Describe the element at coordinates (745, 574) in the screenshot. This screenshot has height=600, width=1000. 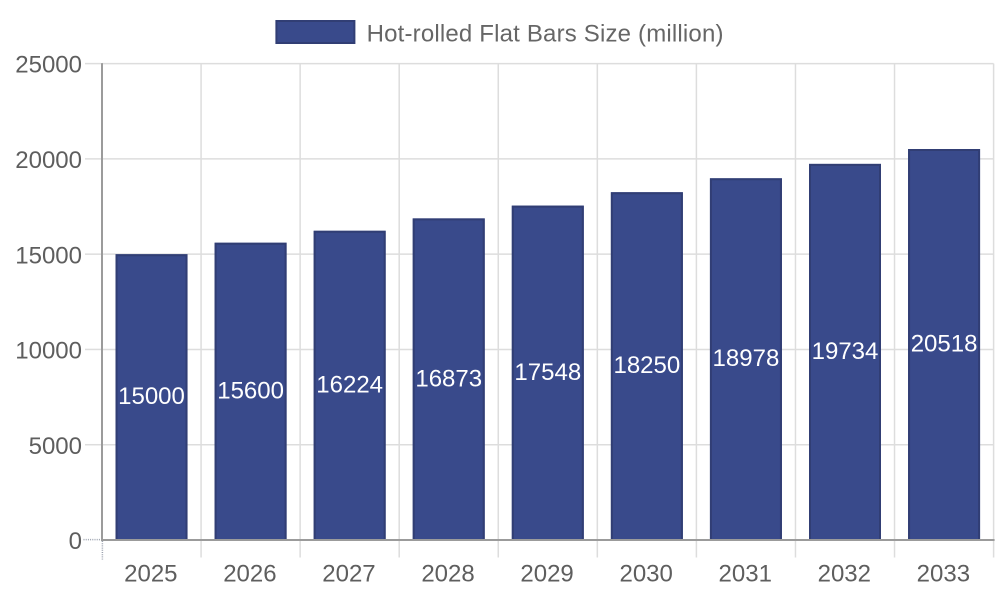
I see `svg-text: 2031` at that location.